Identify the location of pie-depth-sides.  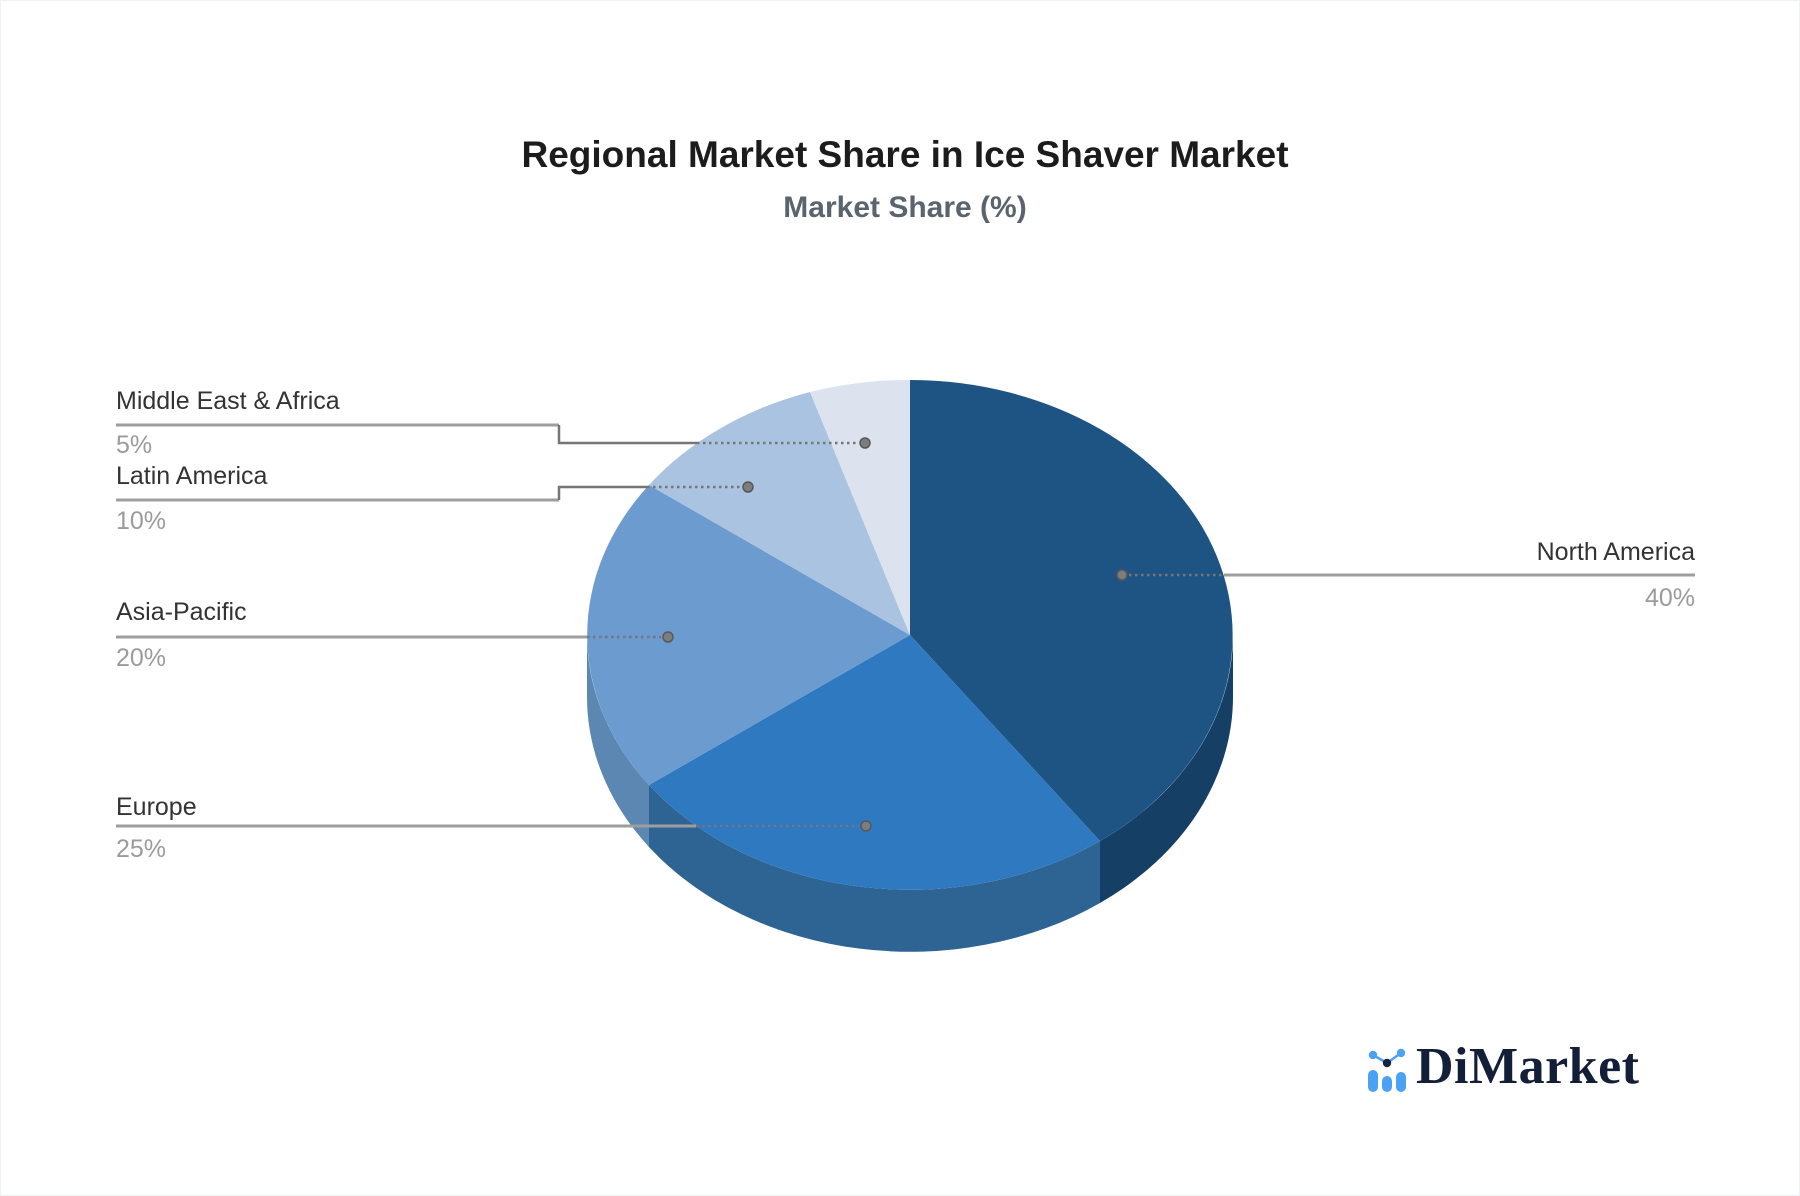
(910, 793).